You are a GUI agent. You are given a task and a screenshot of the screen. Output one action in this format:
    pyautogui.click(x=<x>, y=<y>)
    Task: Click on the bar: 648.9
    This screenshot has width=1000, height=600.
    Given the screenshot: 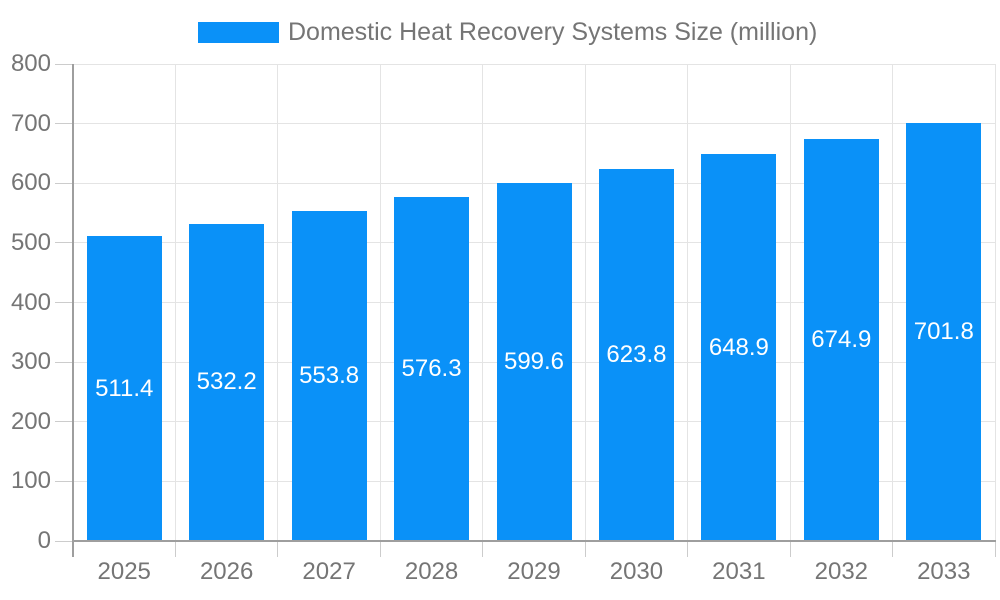 What is the action you would take?
    pyautogui.click(x=739, y=347)
    